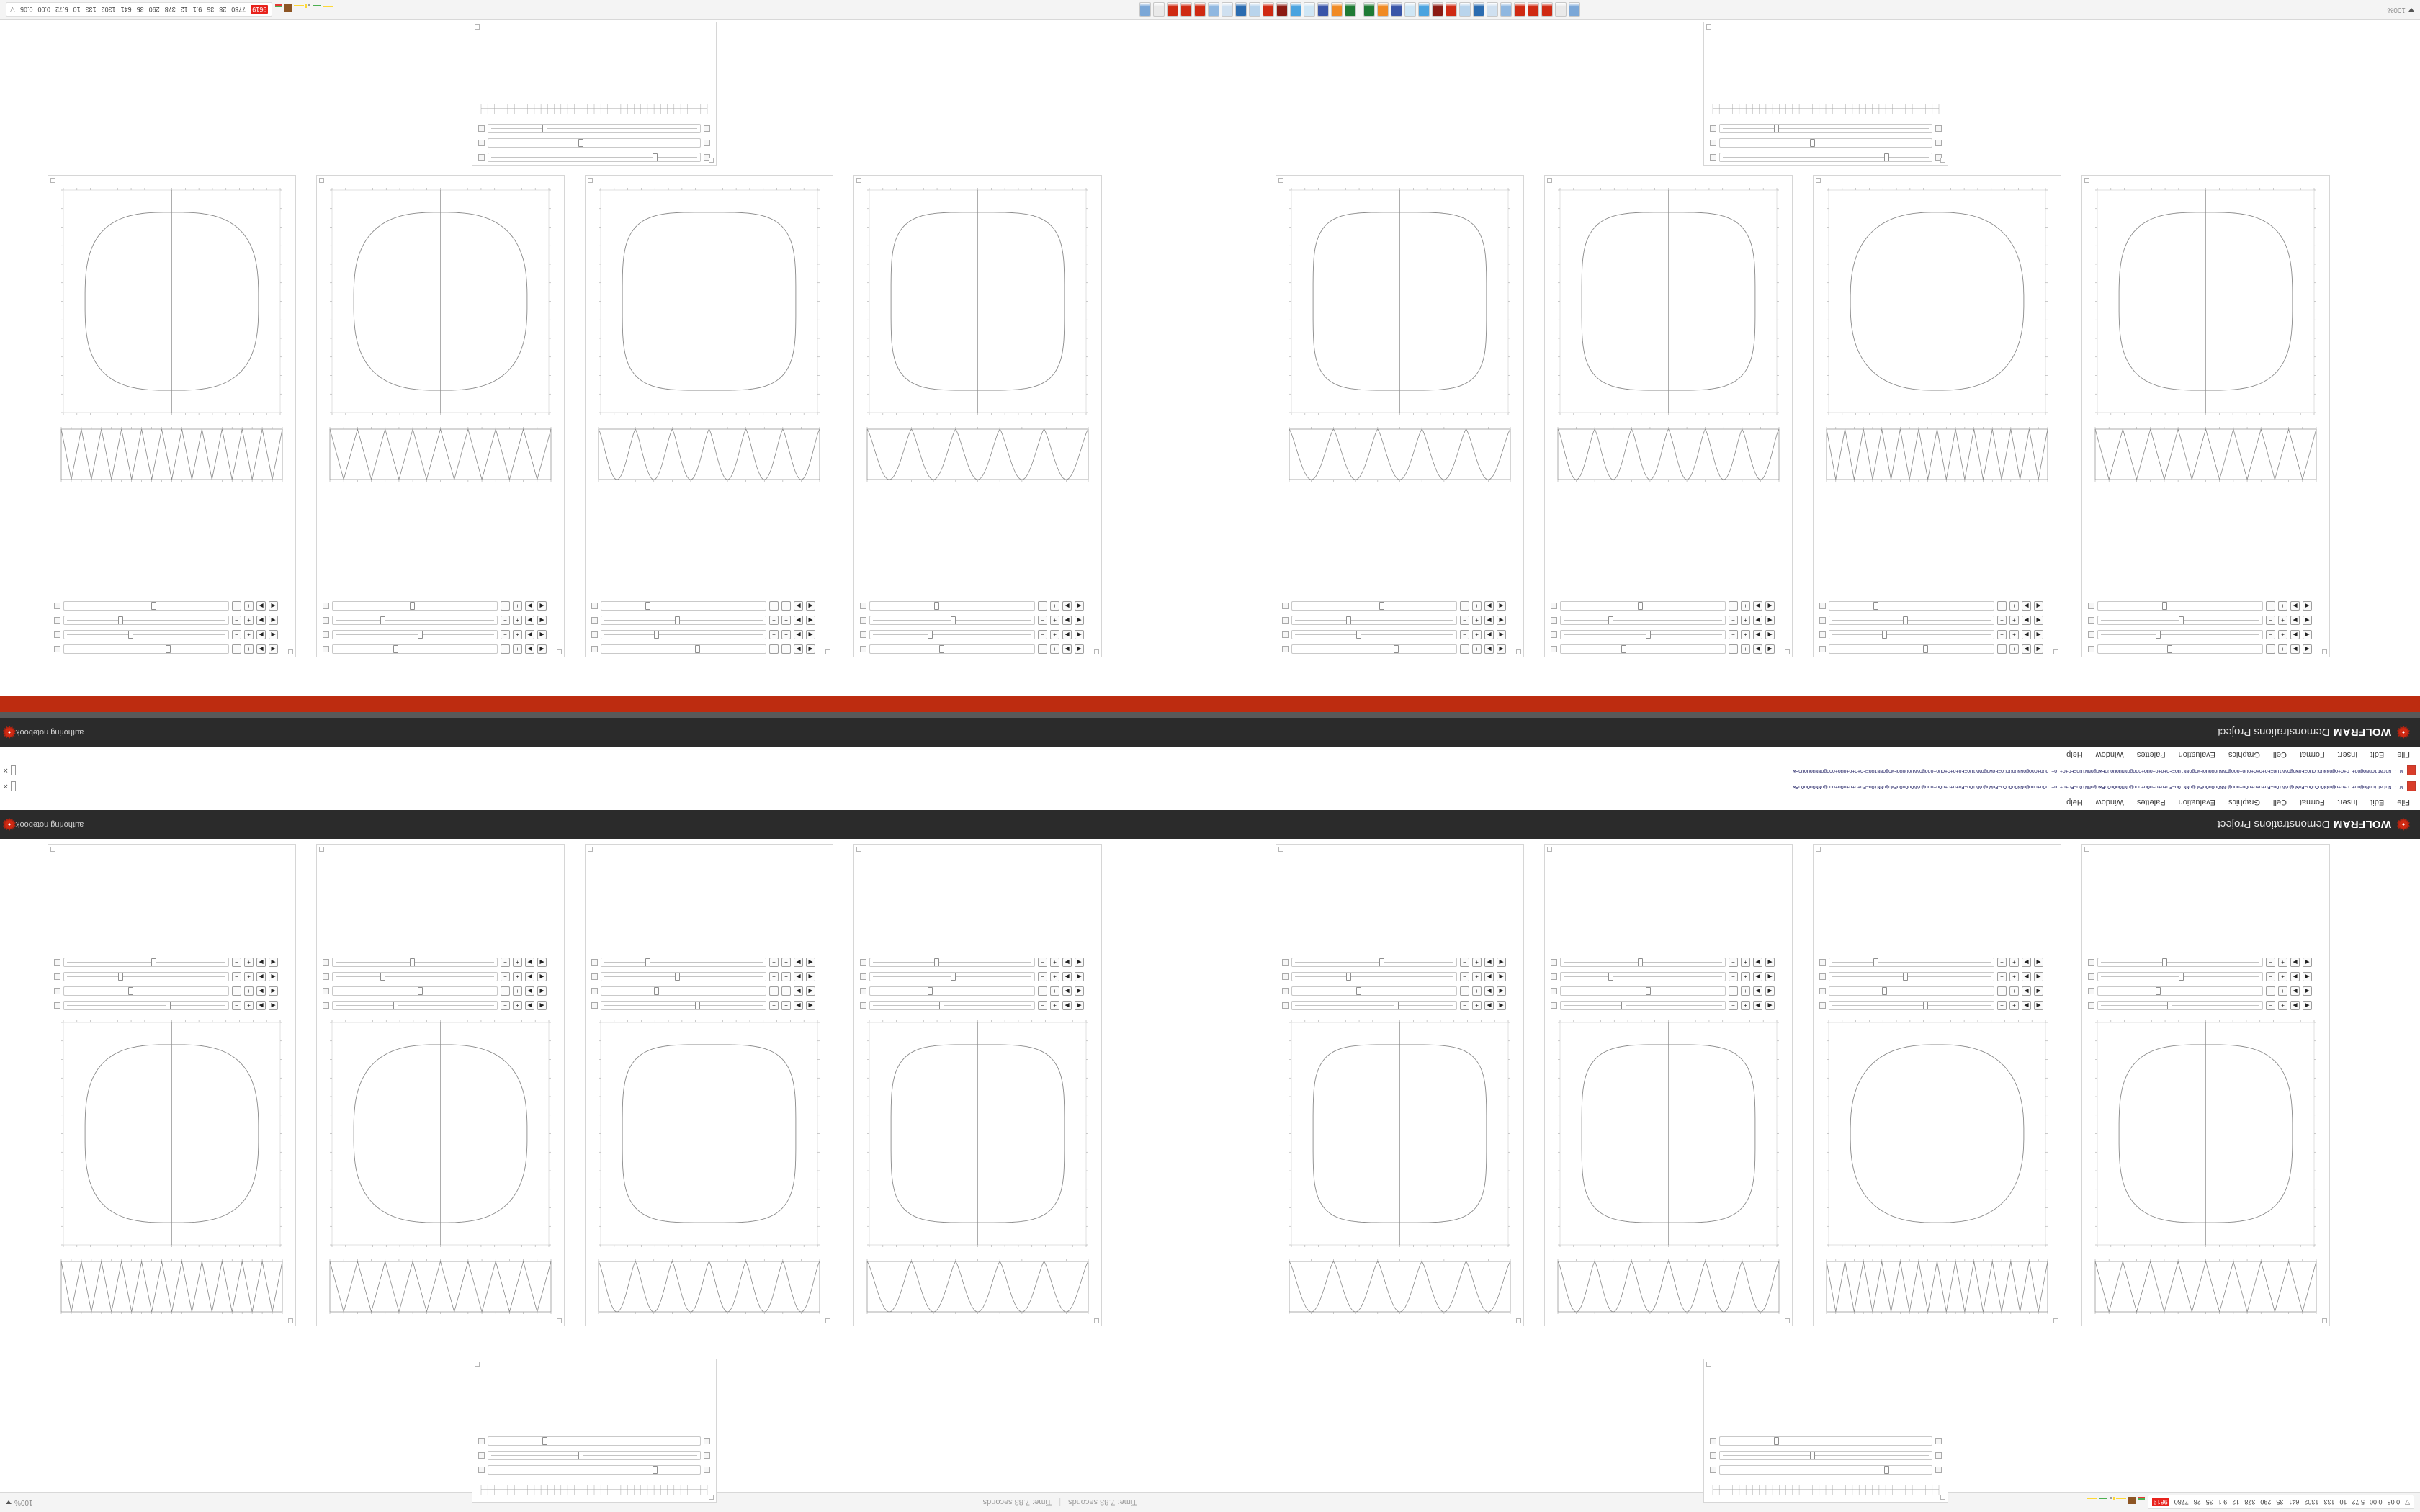 Image resolution: width=2420 pixels, height=1512 pixels. I want to click on calculator-icon, so click(1296, 9).